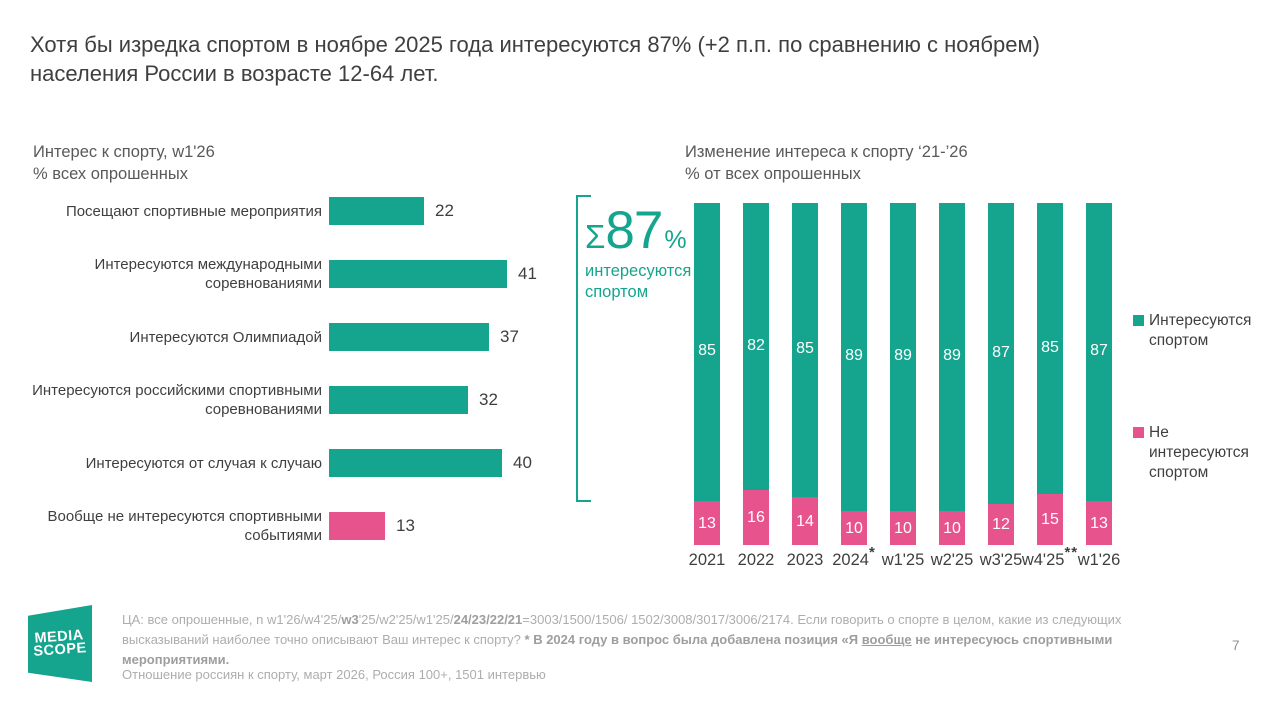 This screenshot has height=709, width=1275. I want to click on legend-item: Интересуются спортом, so click(1192, 331).